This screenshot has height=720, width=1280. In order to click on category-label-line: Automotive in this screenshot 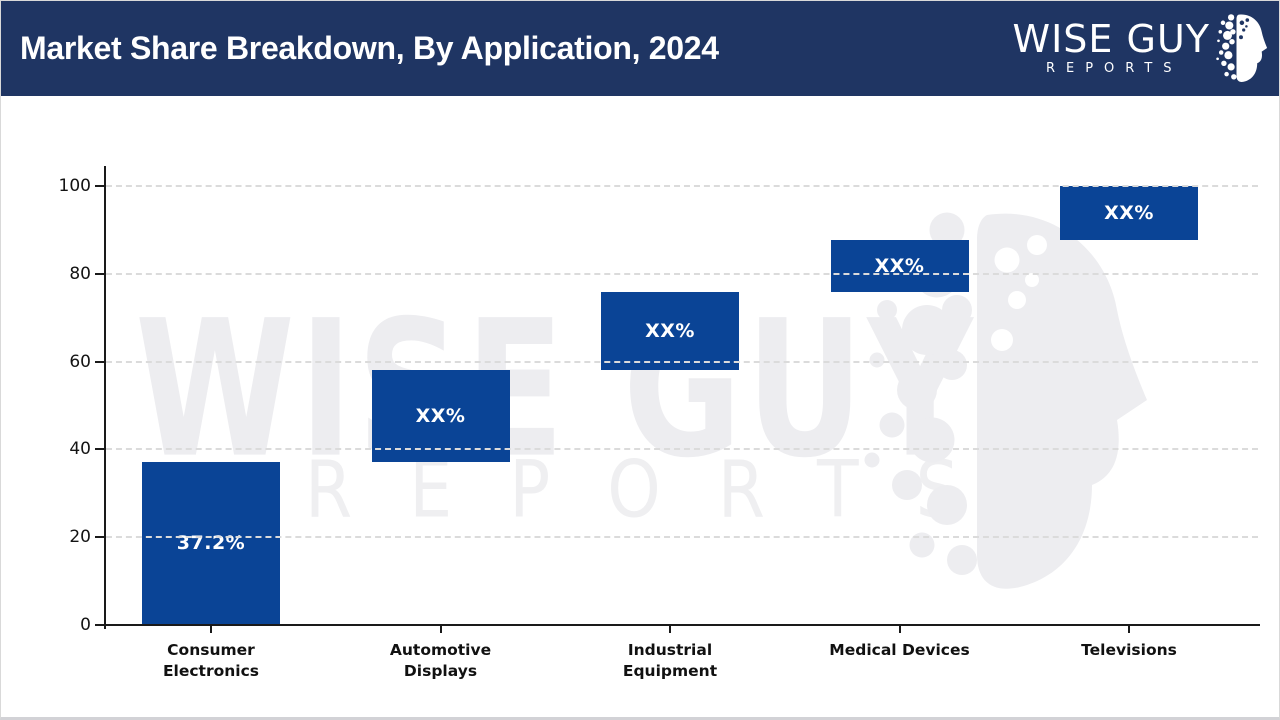, I will do `click(440, 650)`.